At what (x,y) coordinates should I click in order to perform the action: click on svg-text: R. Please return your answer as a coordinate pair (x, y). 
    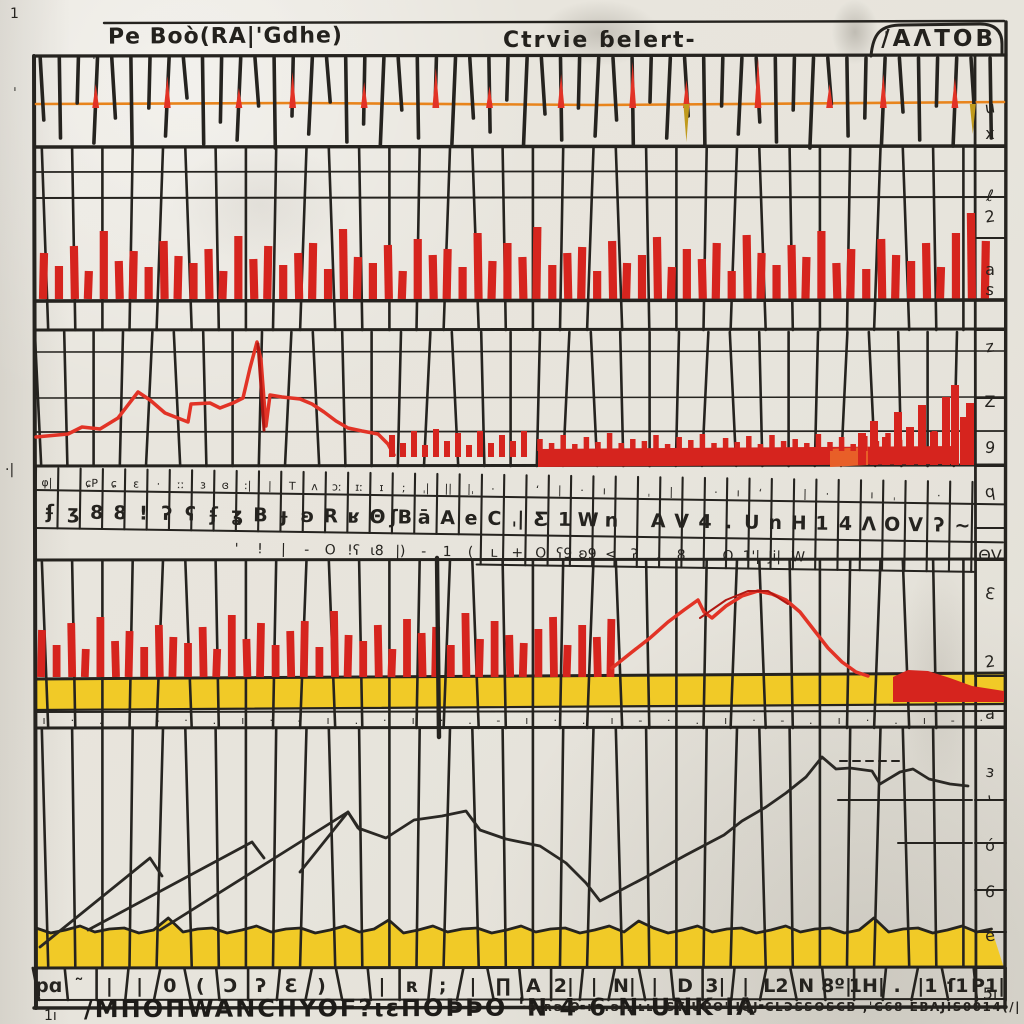
    Looking at the image, I should click on (330, 516).